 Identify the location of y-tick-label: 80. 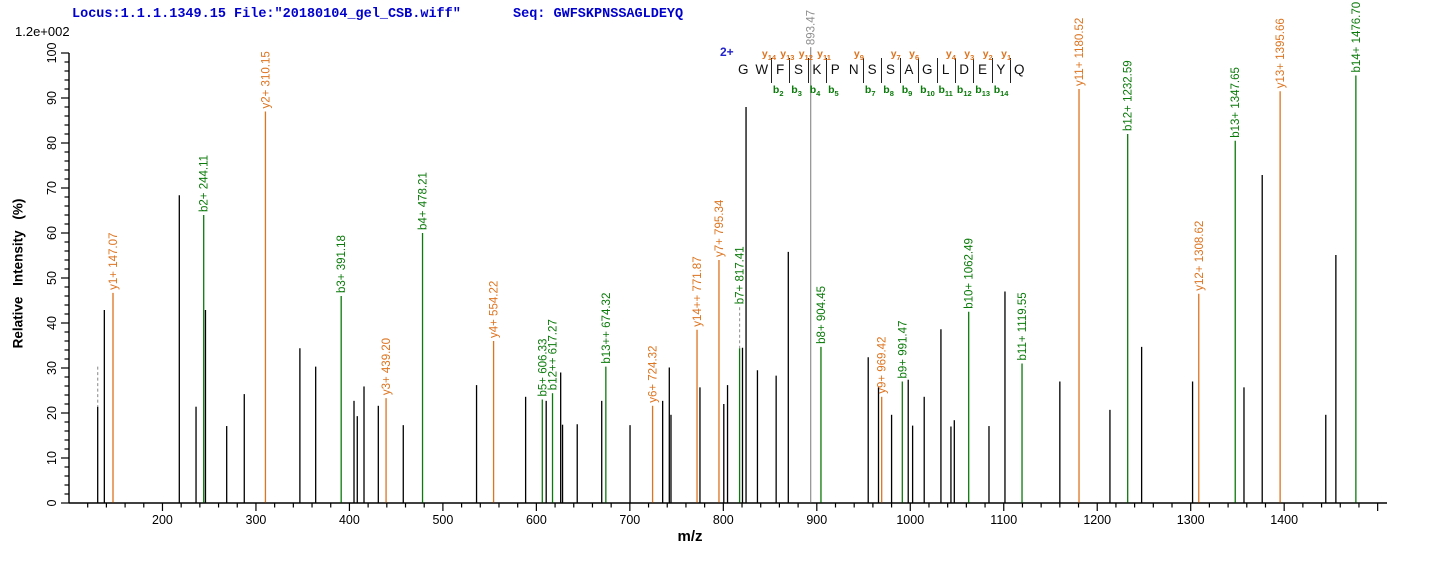
(52, 143).